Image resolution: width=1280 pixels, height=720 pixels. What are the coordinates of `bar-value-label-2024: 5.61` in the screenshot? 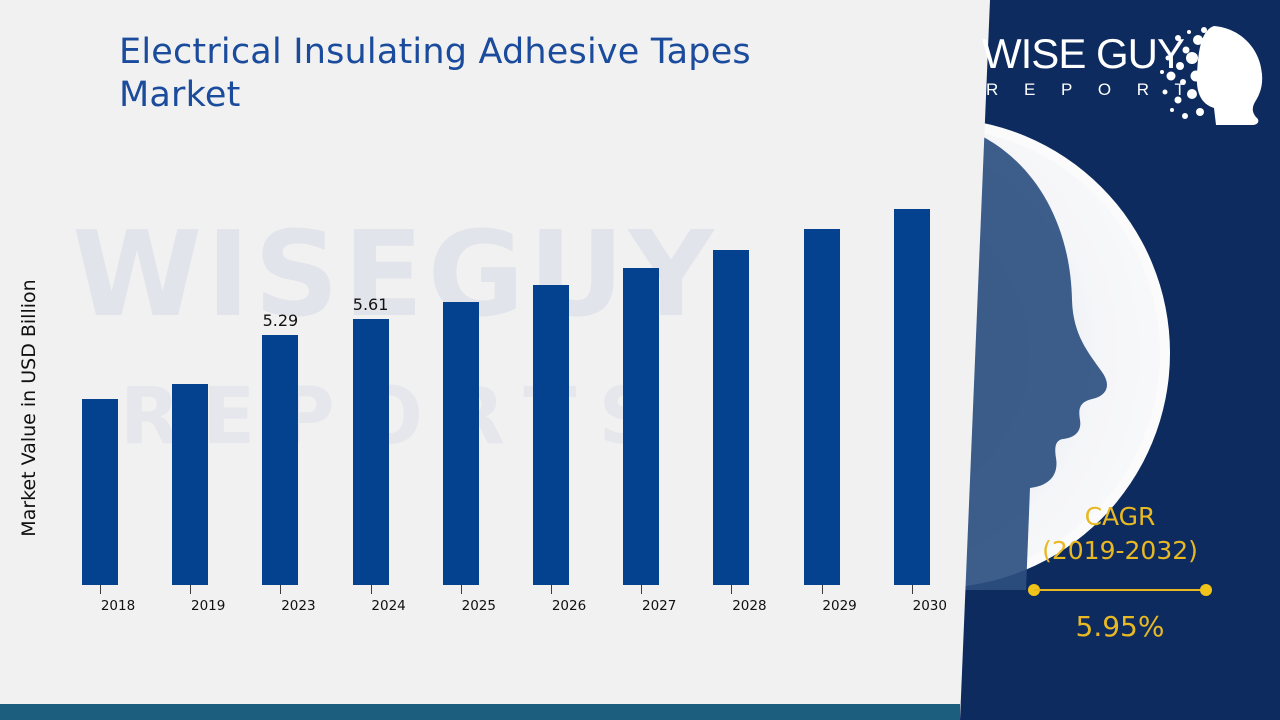 It's located at (370, 305).